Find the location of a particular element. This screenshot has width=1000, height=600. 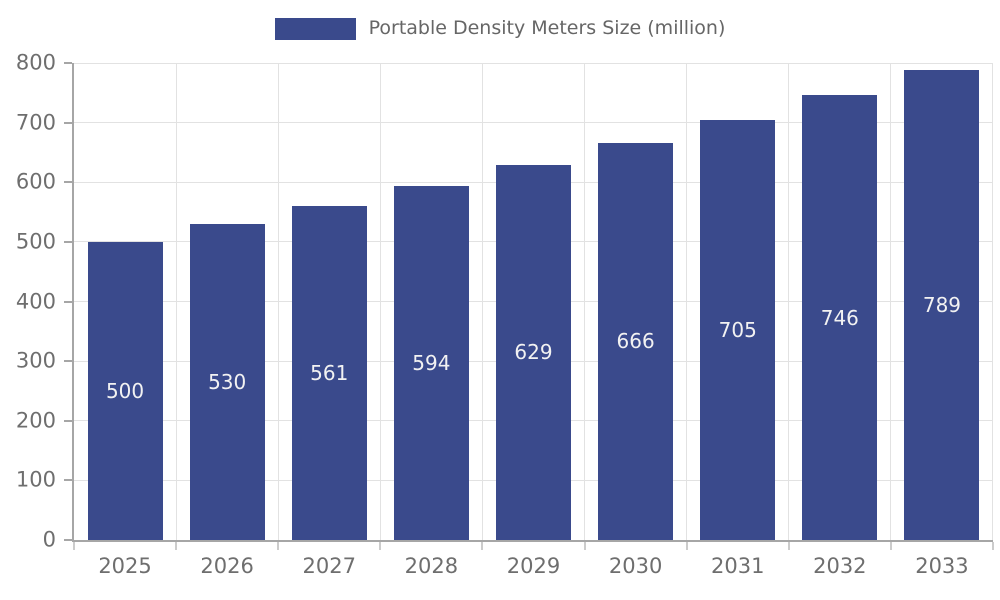

bar-2029 is located at coordinates (533, 352).